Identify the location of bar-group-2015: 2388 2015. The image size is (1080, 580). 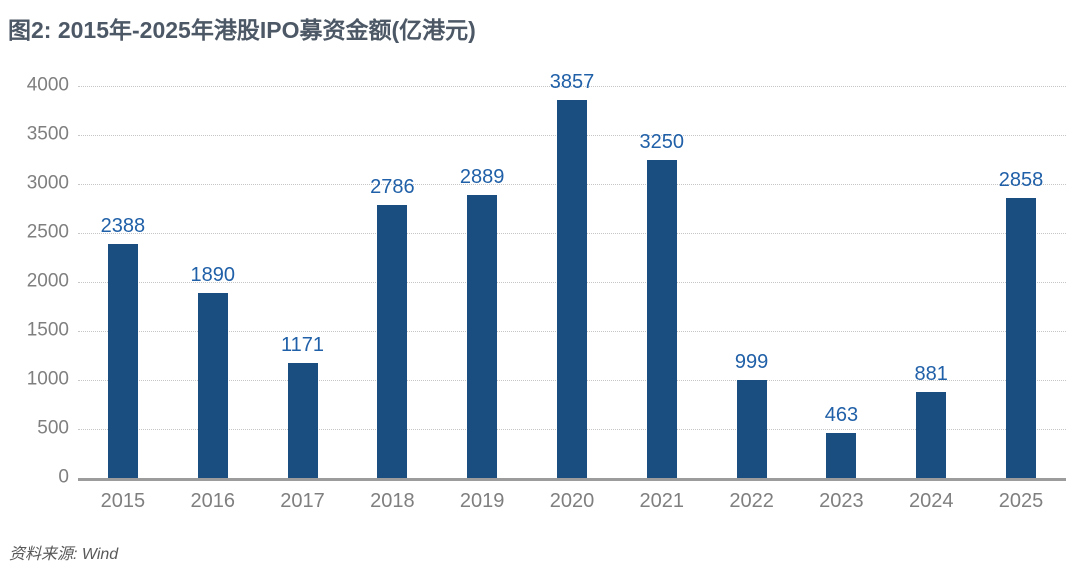
(123, 299).